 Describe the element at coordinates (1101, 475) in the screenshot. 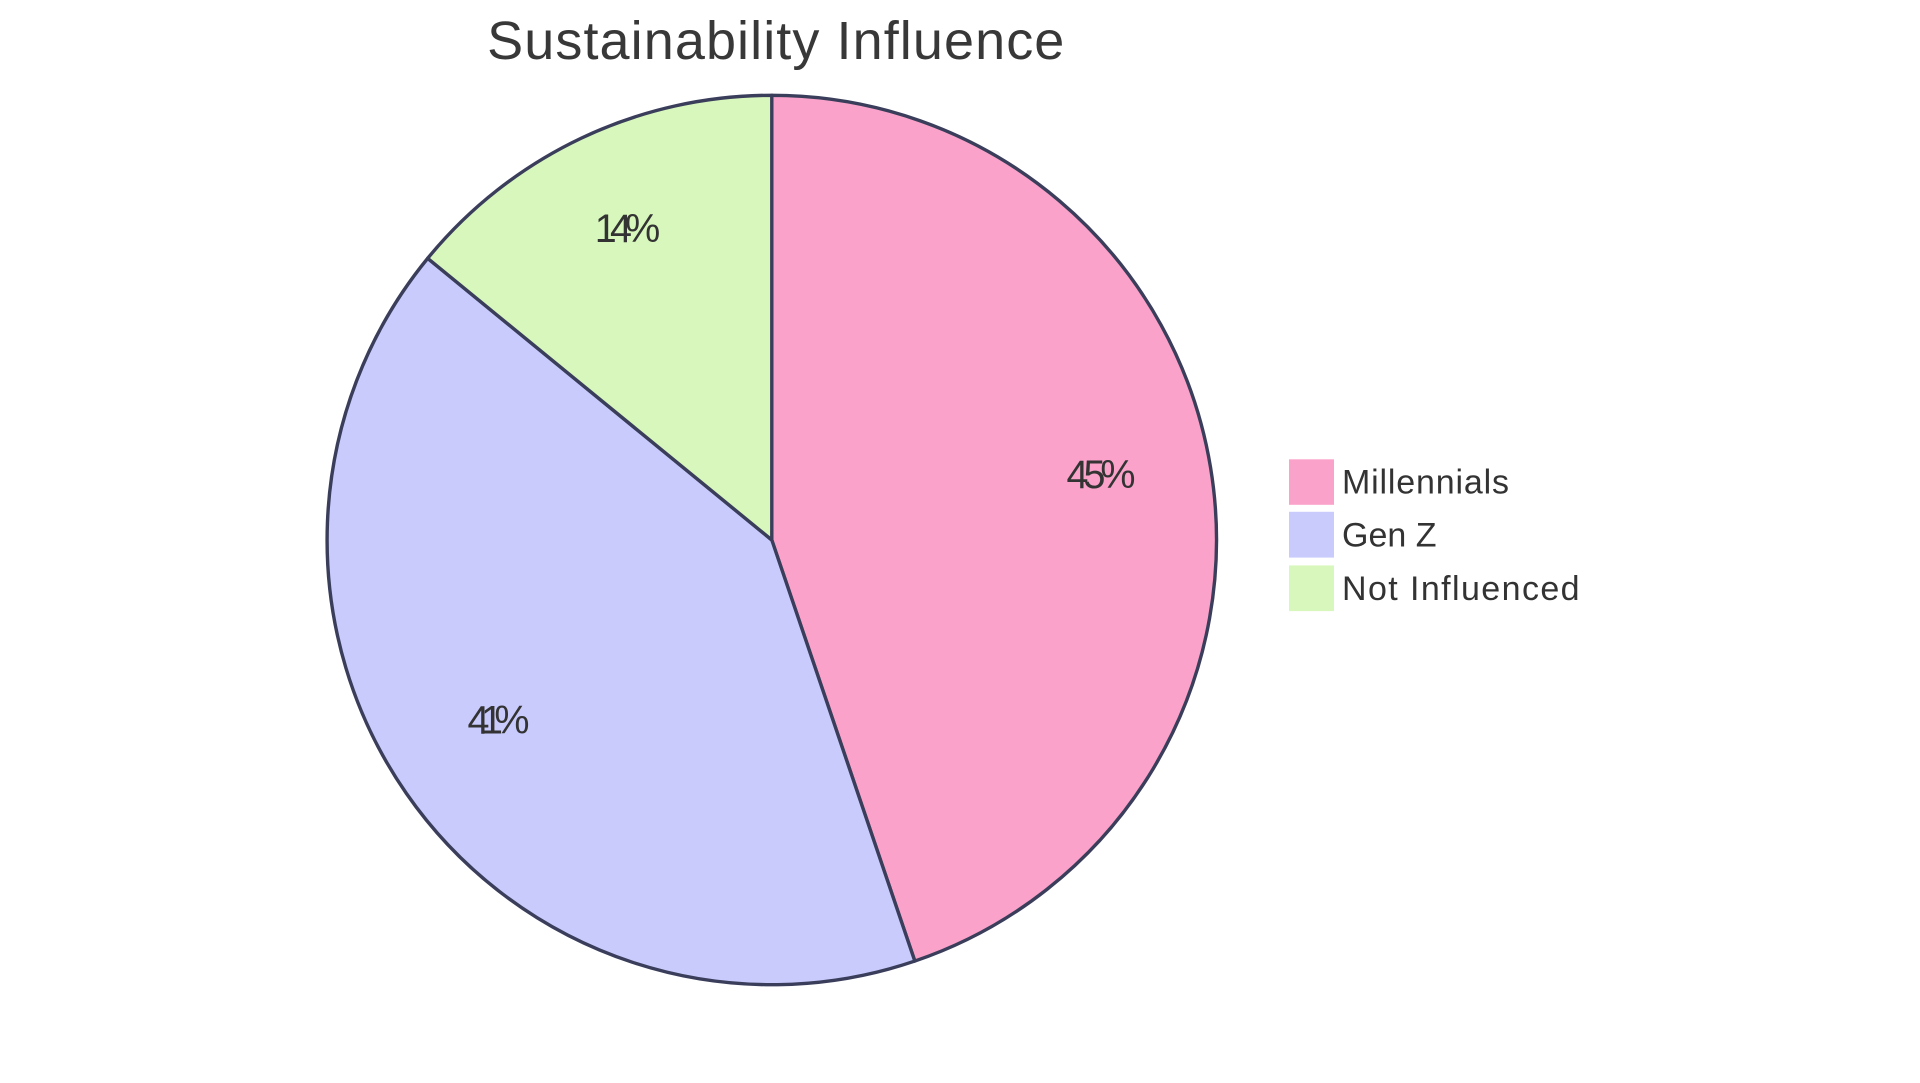

I see `svg-text: 45%` at that location.